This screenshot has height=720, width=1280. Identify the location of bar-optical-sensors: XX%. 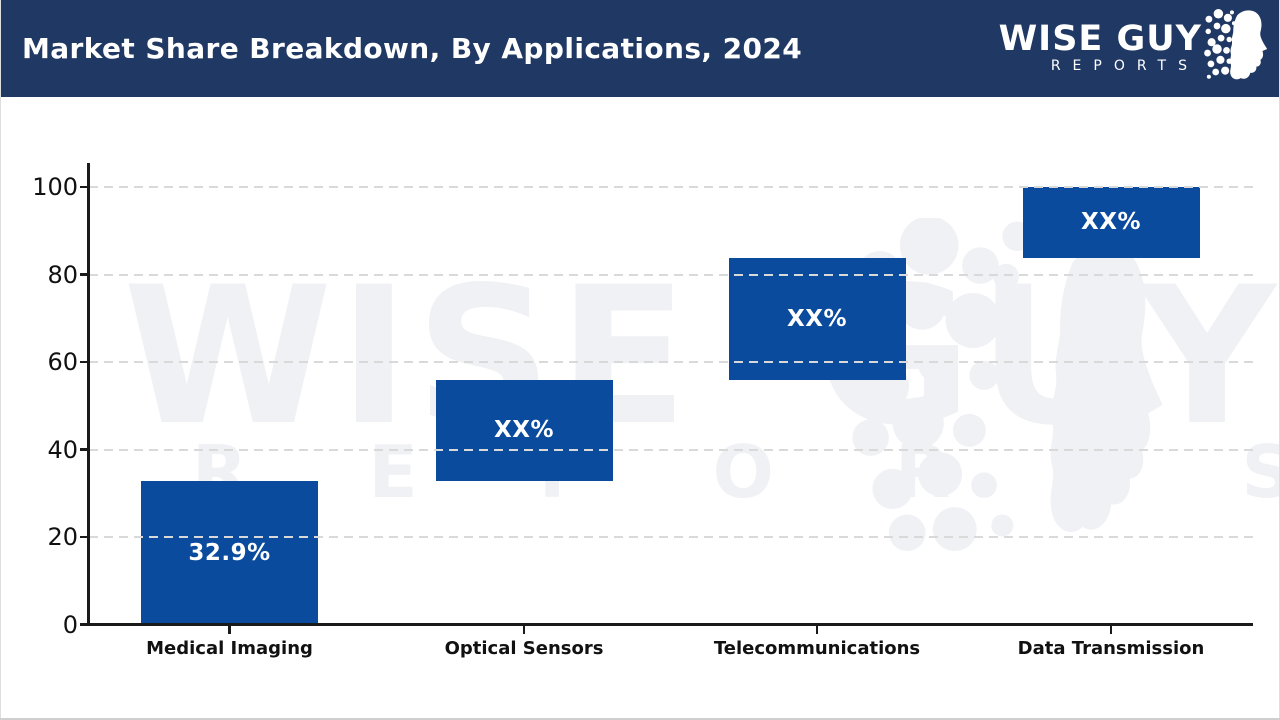
(524, 430).